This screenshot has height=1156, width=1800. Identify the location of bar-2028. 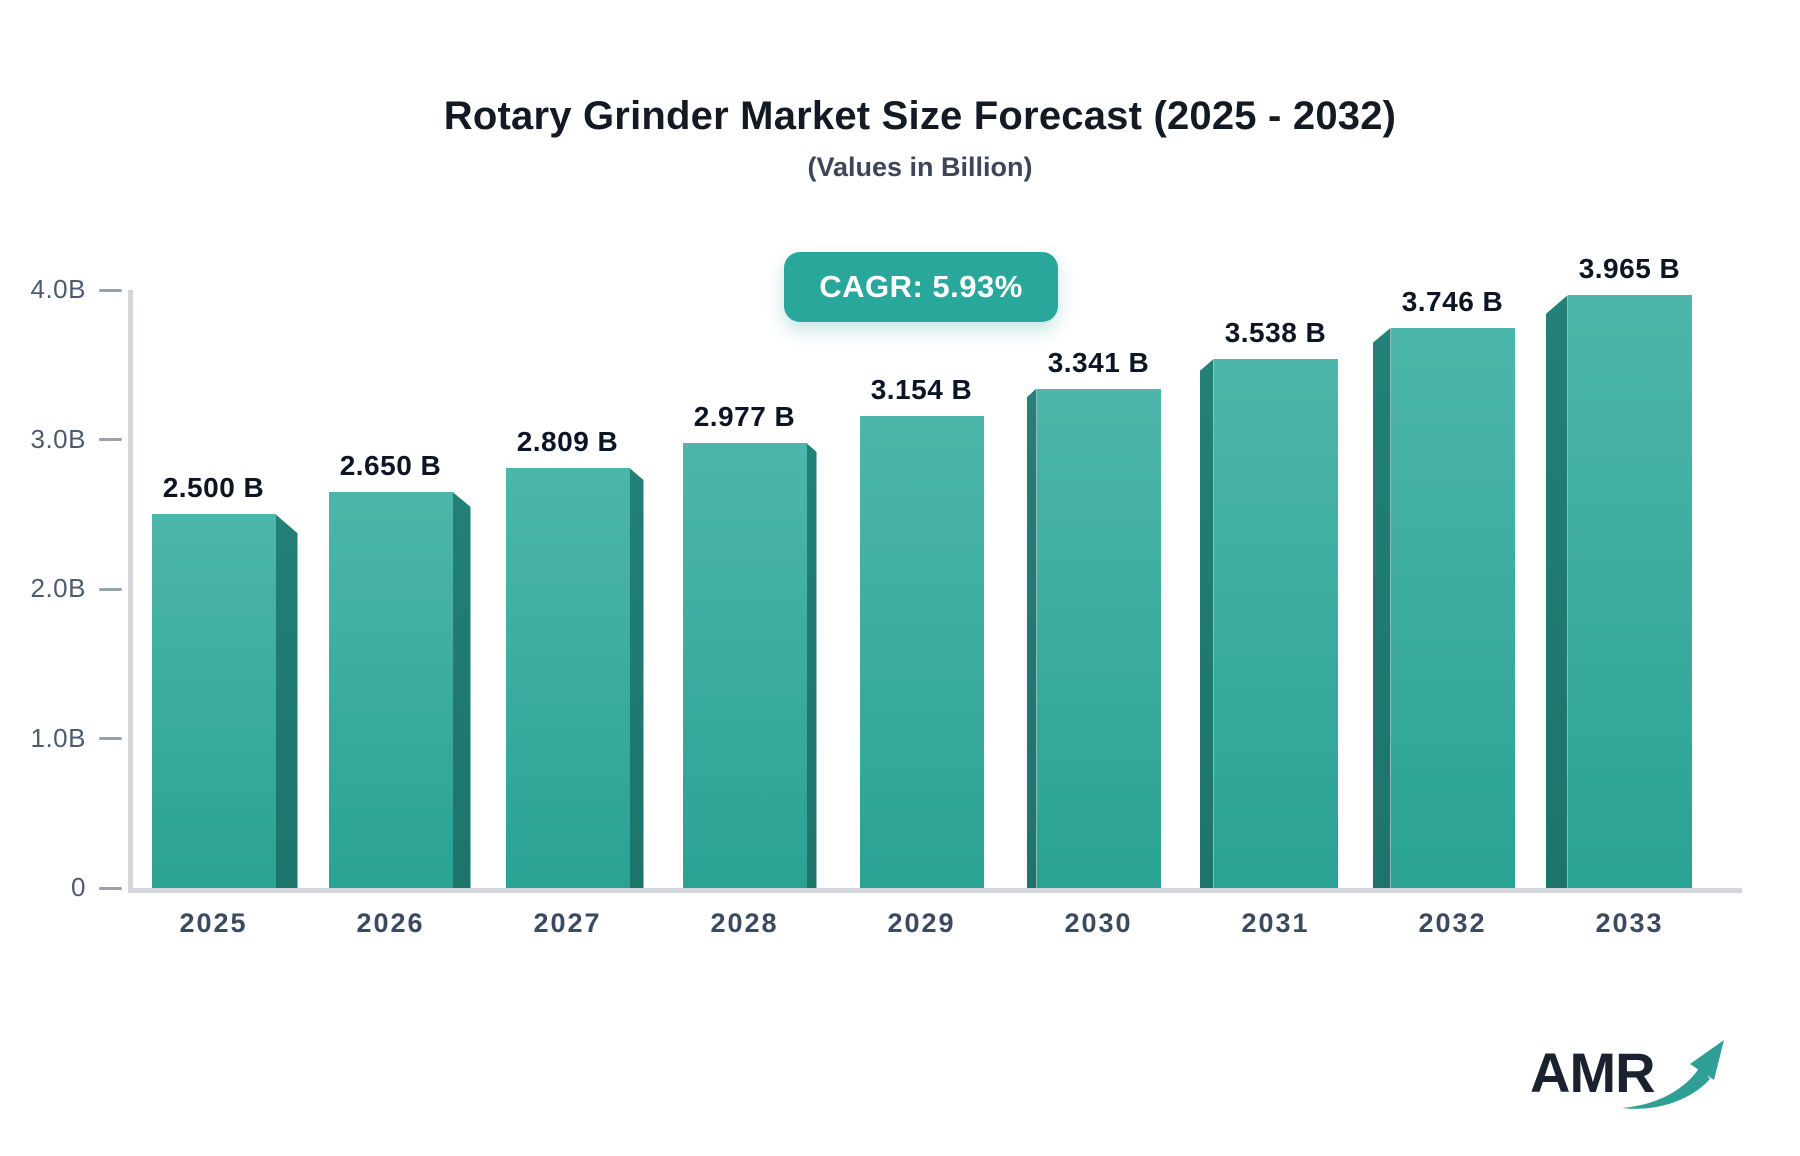
(744, 665).